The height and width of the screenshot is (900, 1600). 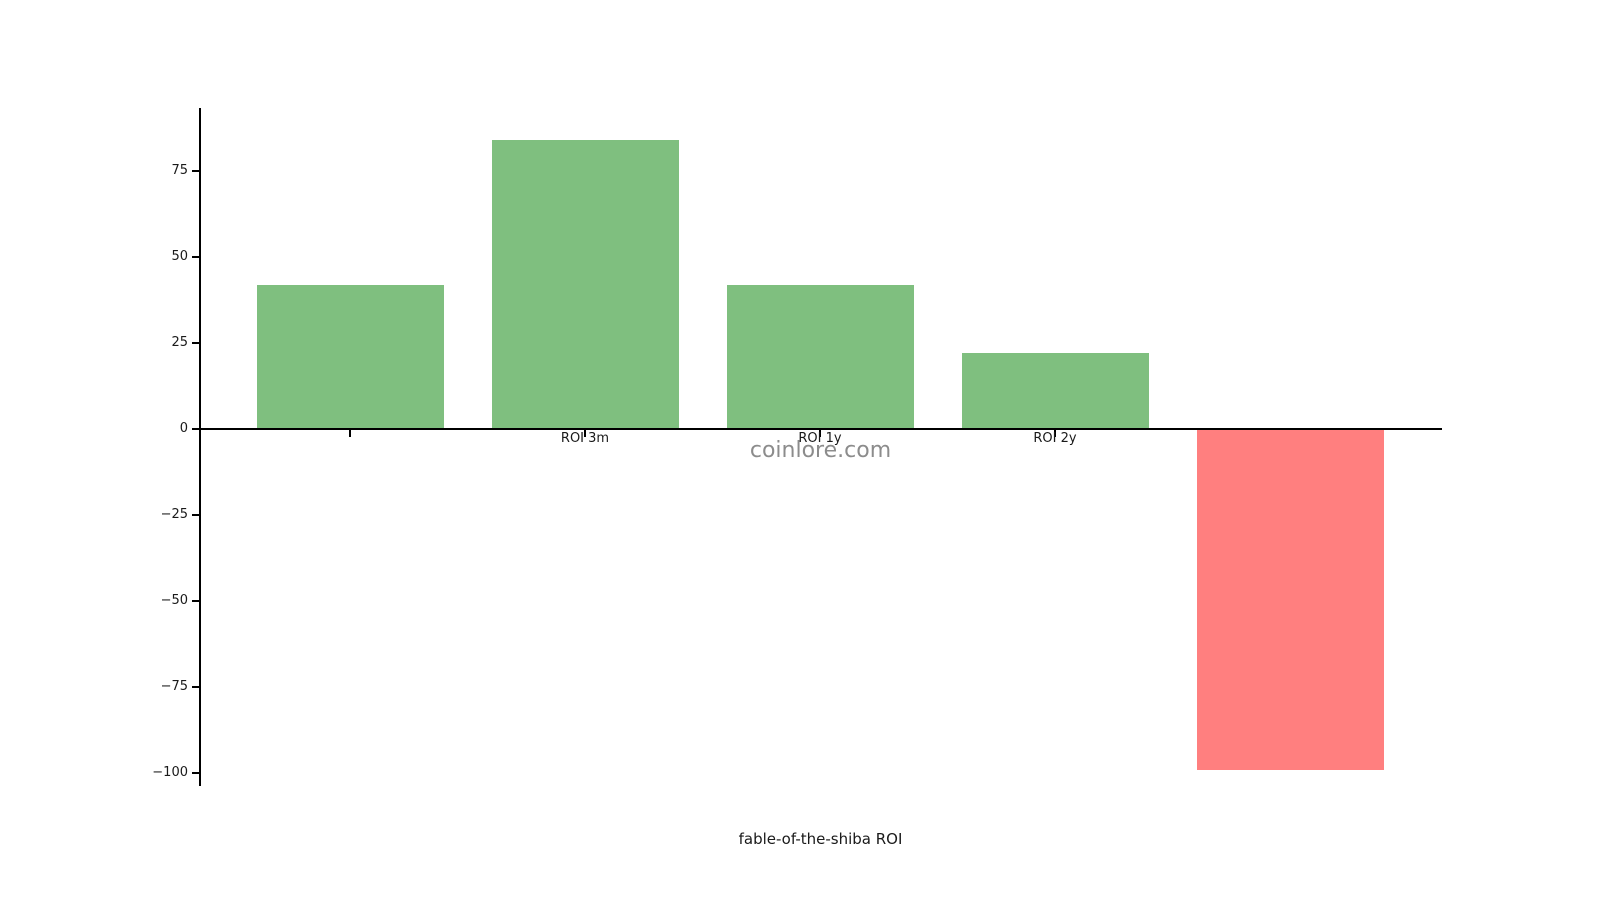 I want to click on y-tick-label: 25, so click(x=179, y=342).